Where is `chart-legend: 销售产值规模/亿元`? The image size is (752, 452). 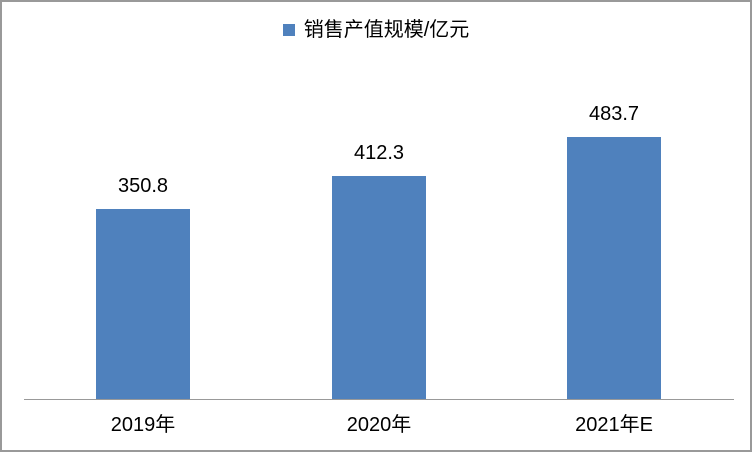
chart-legend: 销售产值规模/亿元 is located at coordinates (376, 30).